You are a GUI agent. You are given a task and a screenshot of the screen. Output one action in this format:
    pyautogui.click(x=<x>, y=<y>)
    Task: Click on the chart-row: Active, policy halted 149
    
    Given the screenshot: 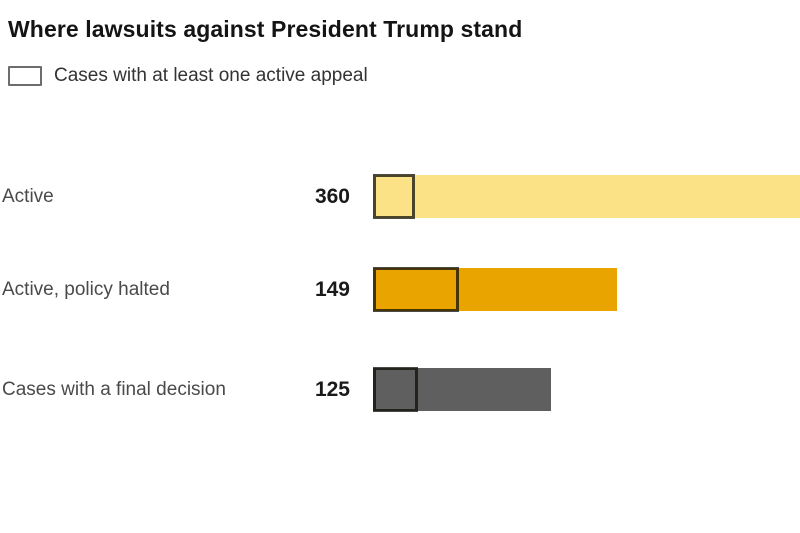 What is the action you would take?
    pyautogui.click(x=400, y=289)
    